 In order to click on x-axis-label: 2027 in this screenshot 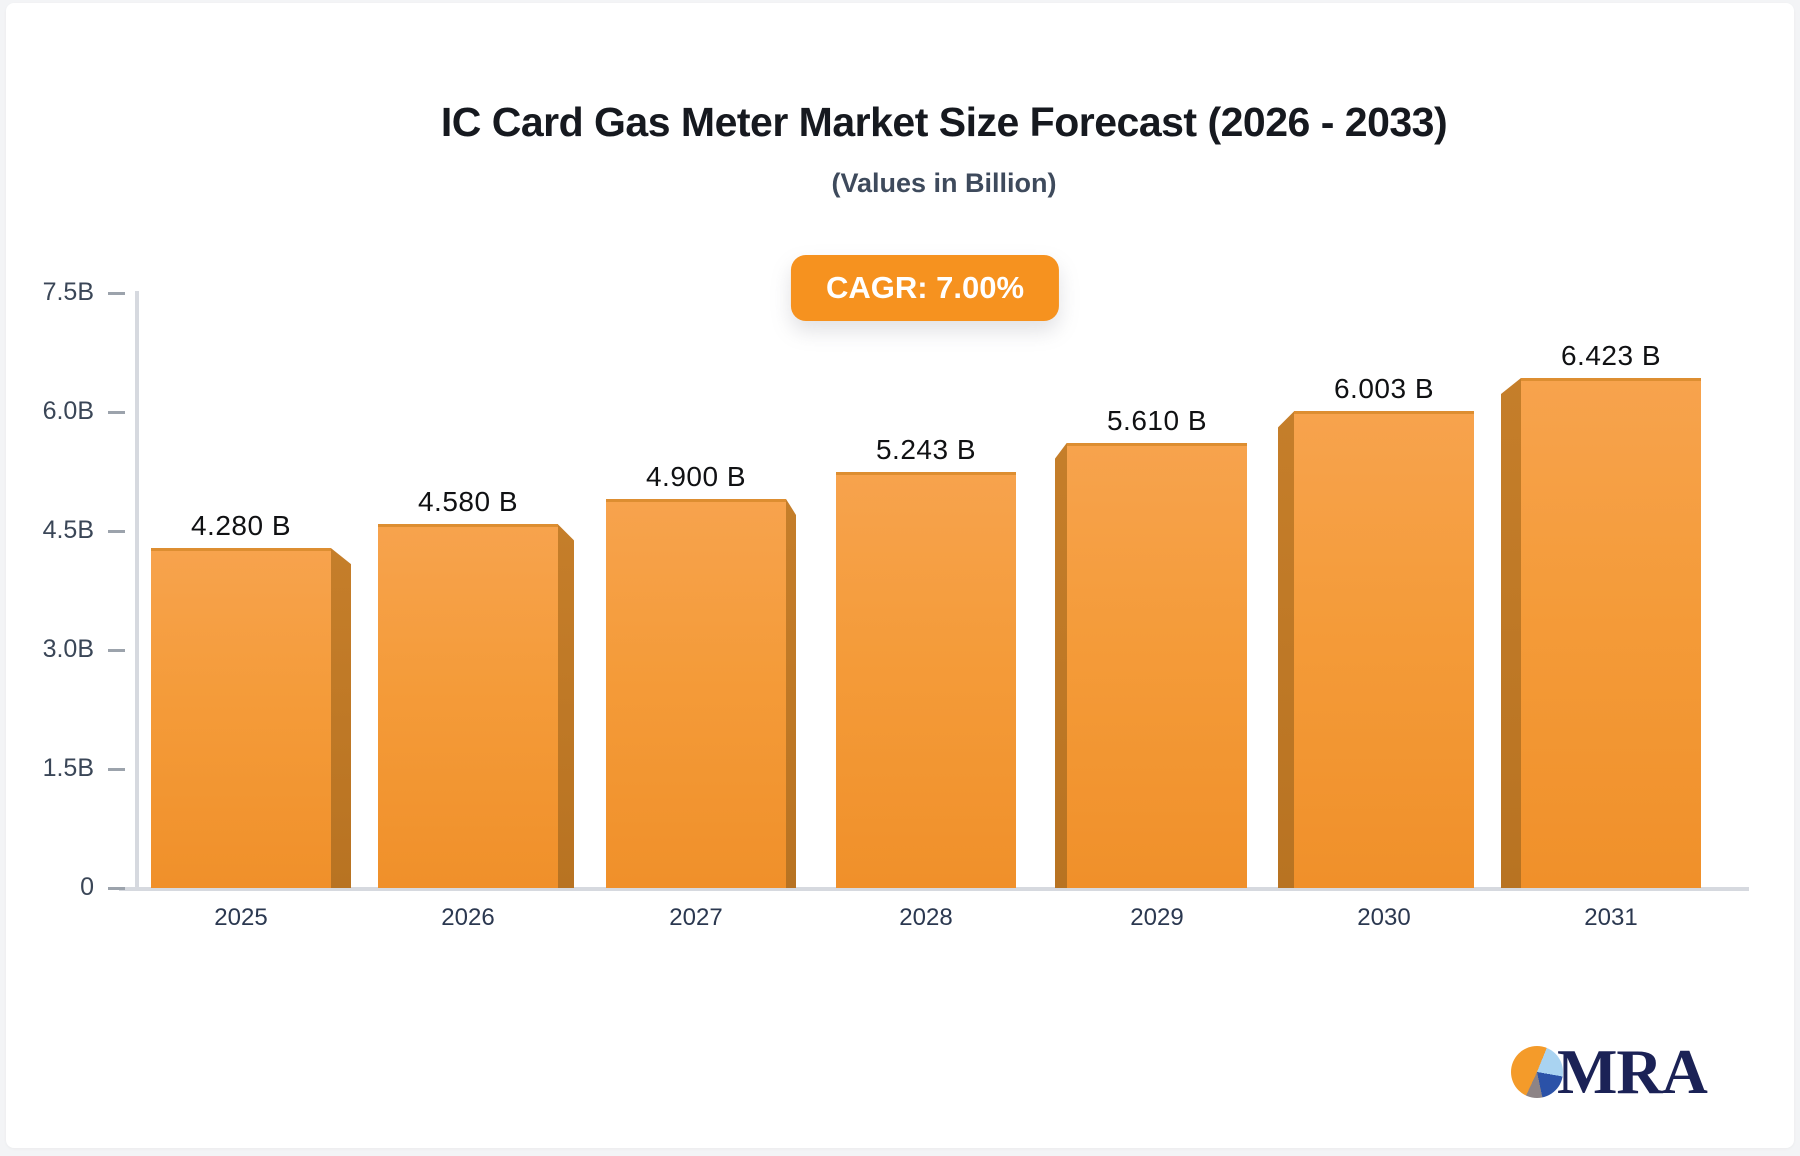, I will do `click(696, 917)`.